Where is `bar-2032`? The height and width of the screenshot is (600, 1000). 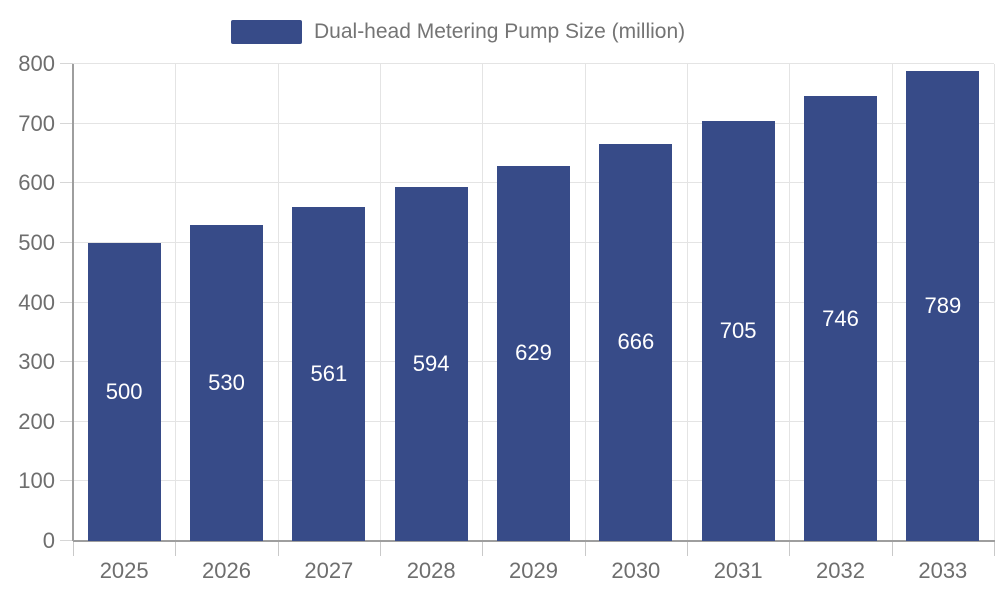 bar-2032 is located at coordinates (840, 318).